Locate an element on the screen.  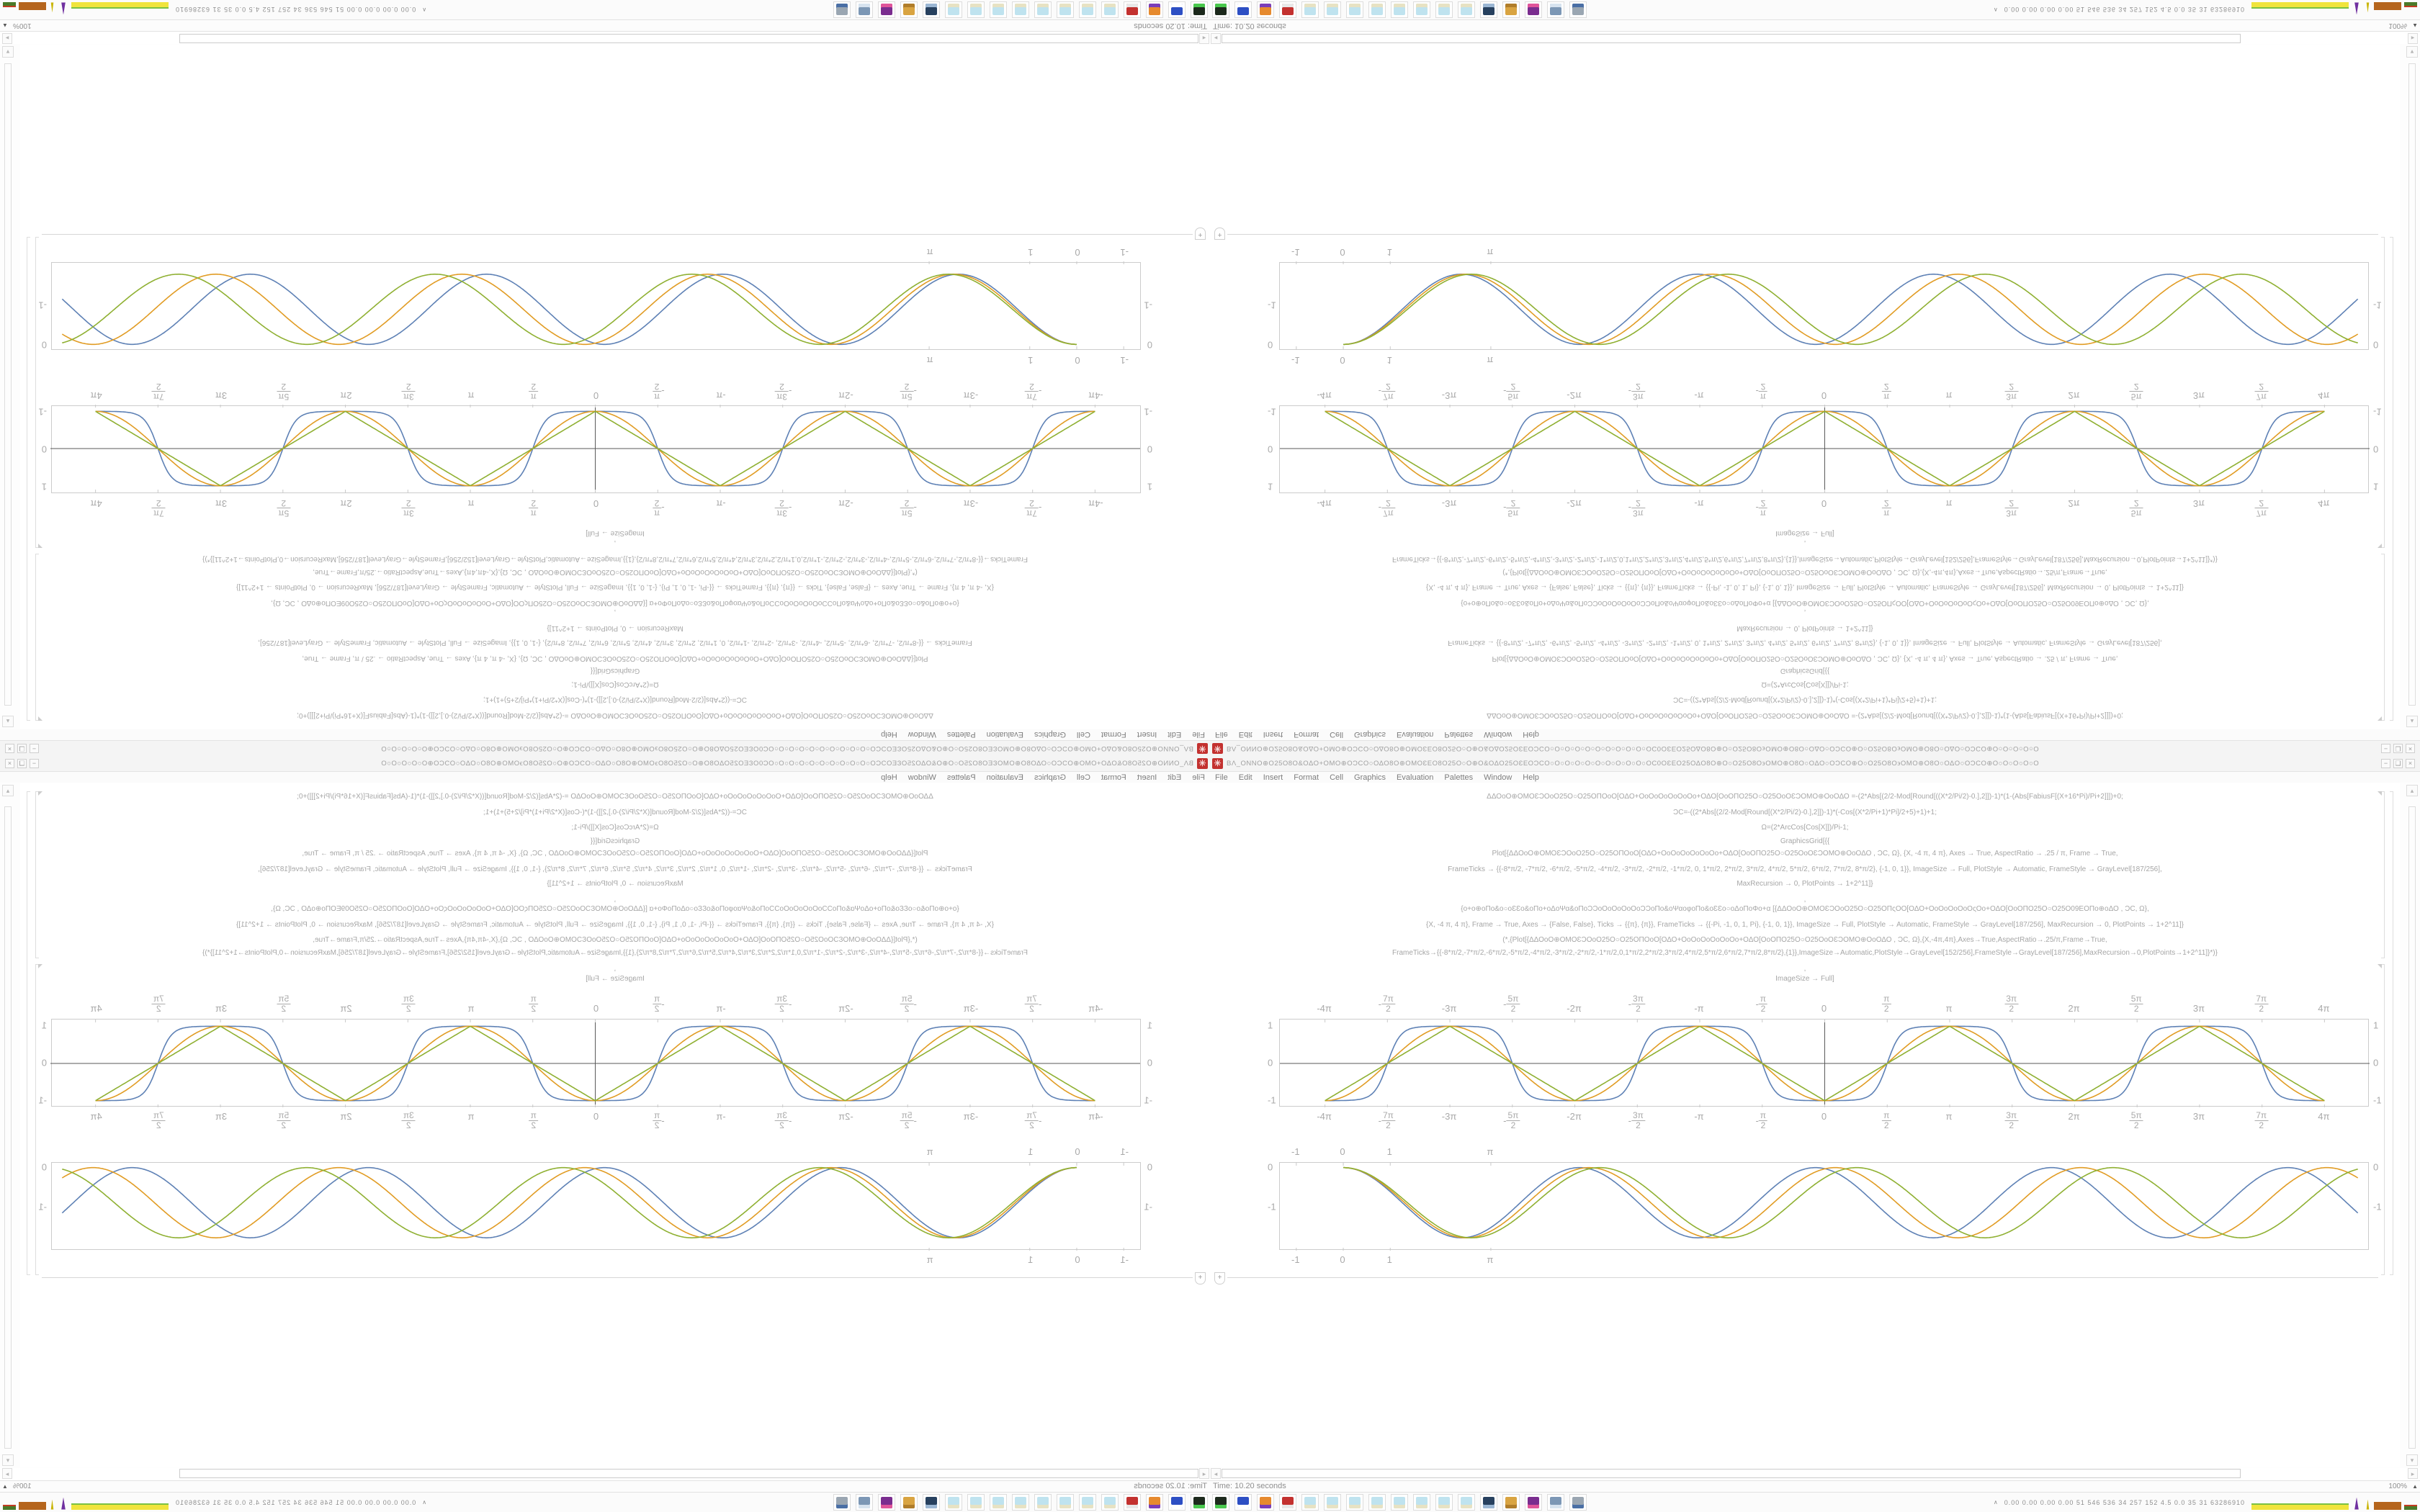
window-terminal-icon is located at coordinates (842, 1502).